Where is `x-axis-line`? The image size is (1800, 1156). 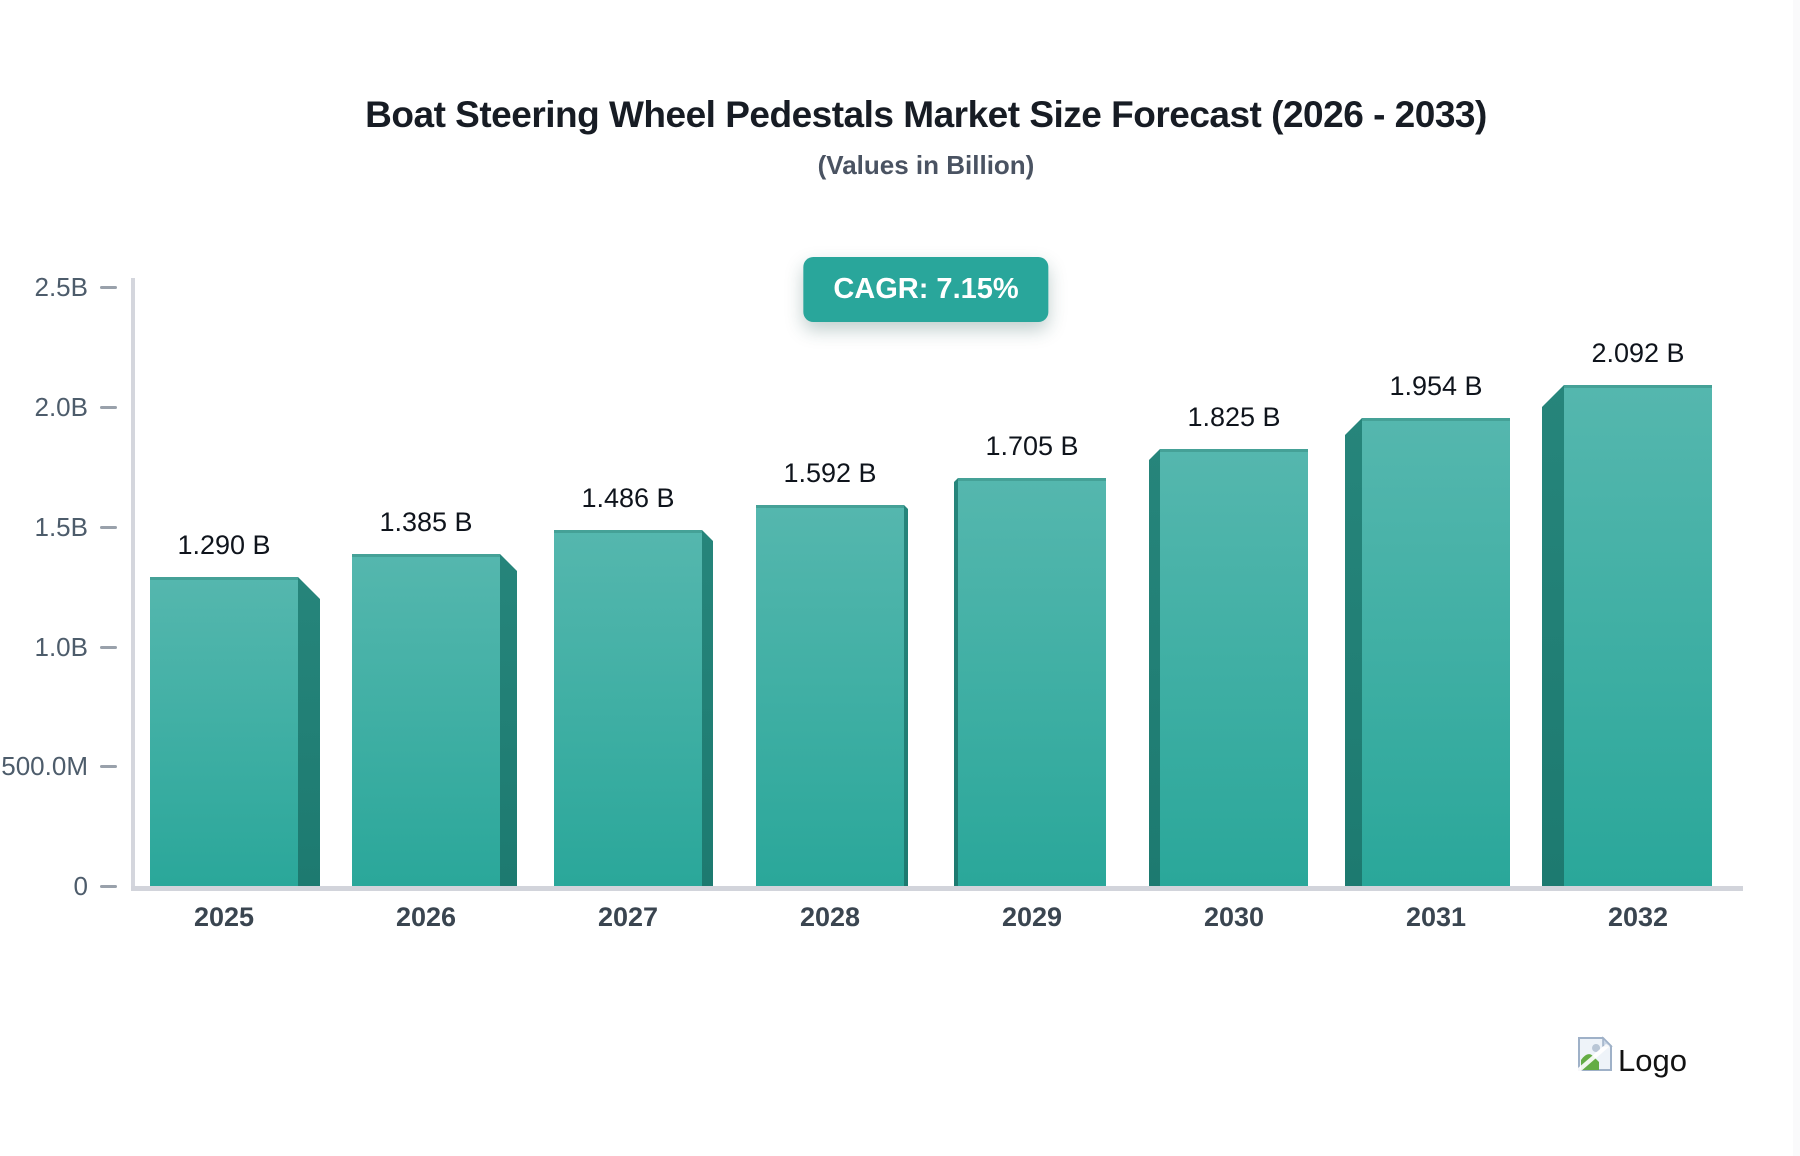 x-axis-line is located at coordinates (937, 888).